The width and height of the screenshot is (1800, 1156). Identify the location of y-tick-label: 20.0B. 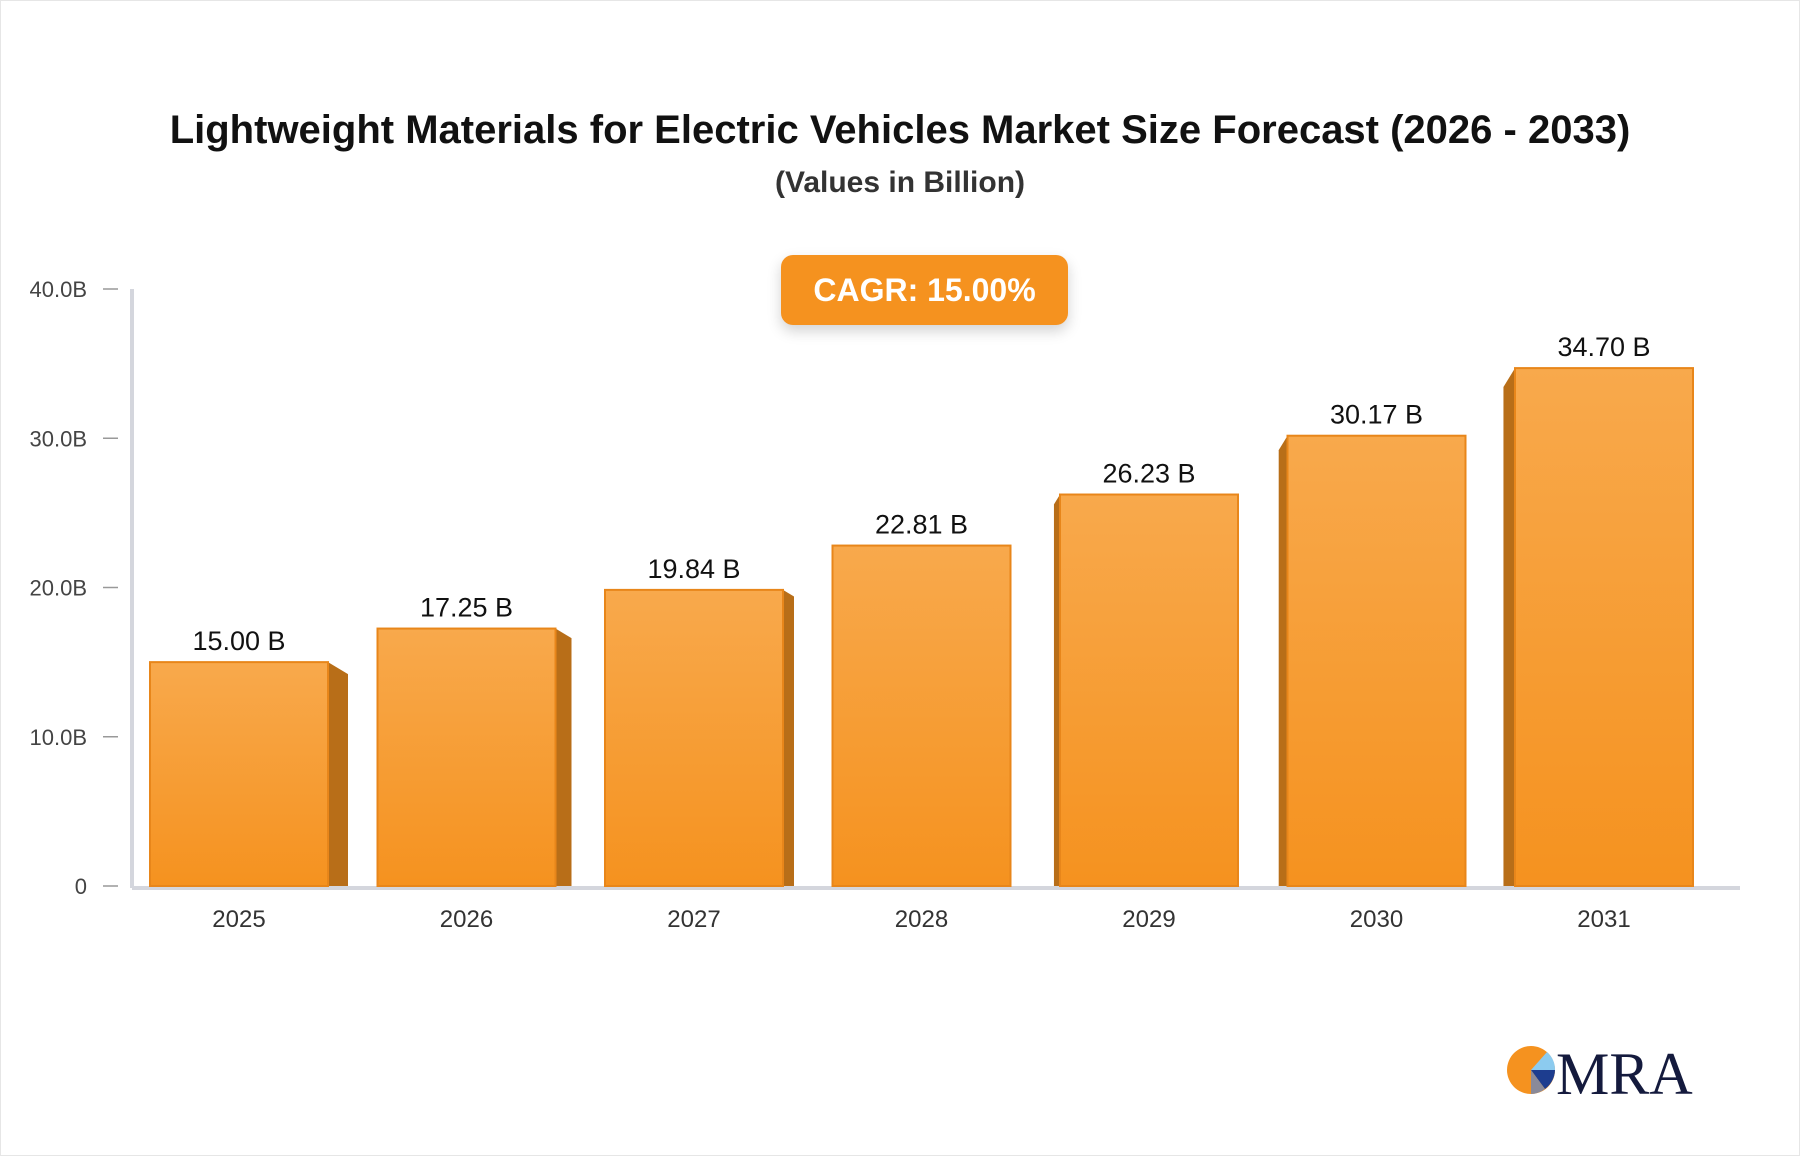
(59, 588).